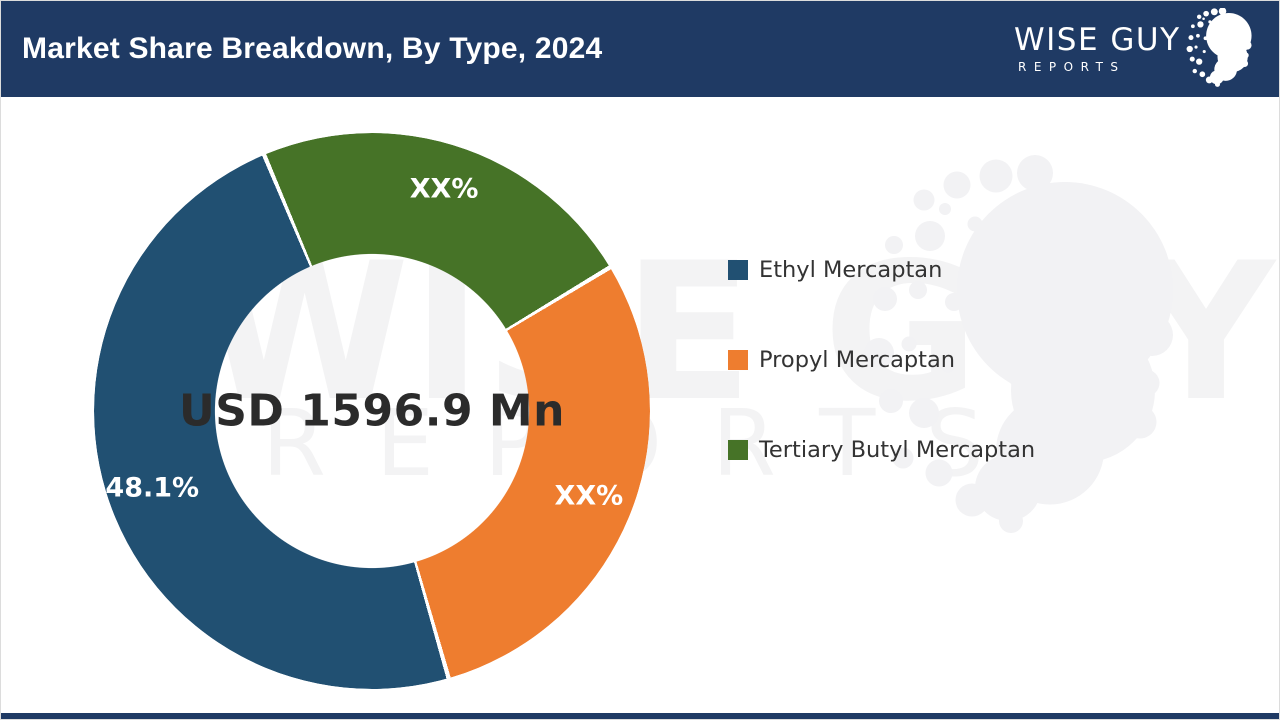 Image resolution: width=1280 pixels, height=720 pixels. I want to click on brand-face-icon, so click(1219, 47).